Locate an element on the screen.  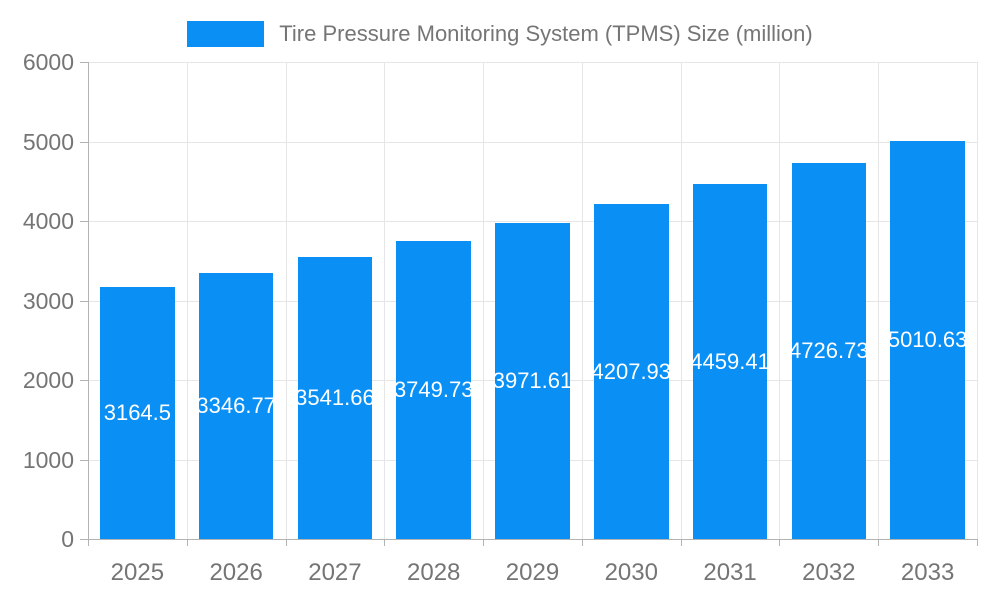
bar-value-label: 4459.41 is located at coordinates (730, 361).